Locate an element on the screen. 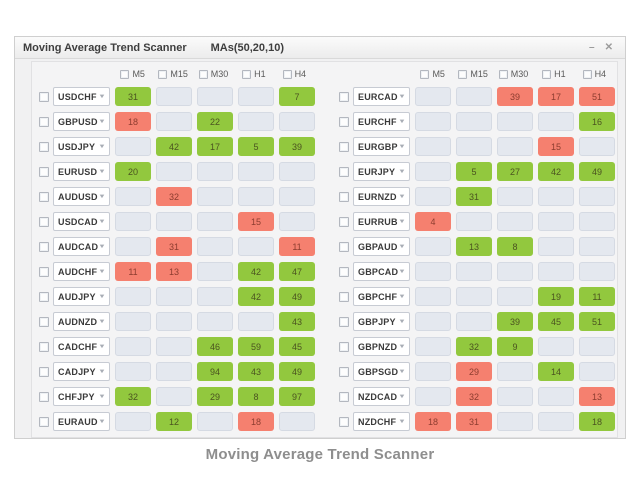  trend-cell-m5: 20 is located at coordinates (133, 171).